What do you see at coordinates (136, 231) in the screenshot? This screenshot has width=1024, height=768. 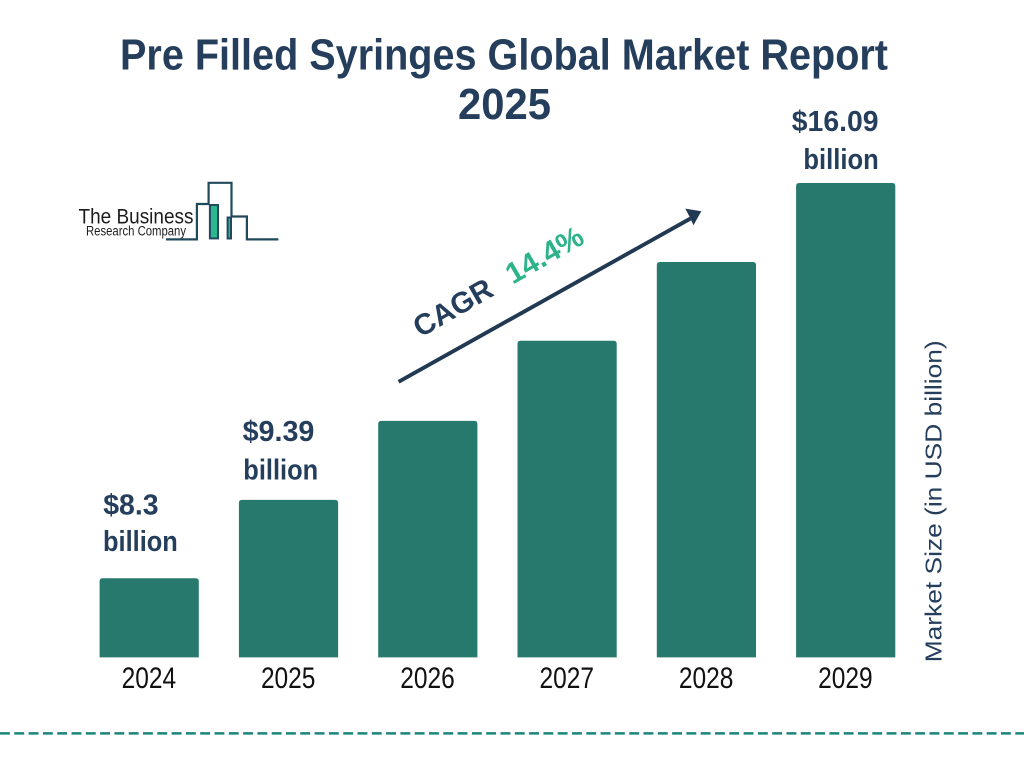 I see `svg-text: Research Company` at bounding box center [136, 231].